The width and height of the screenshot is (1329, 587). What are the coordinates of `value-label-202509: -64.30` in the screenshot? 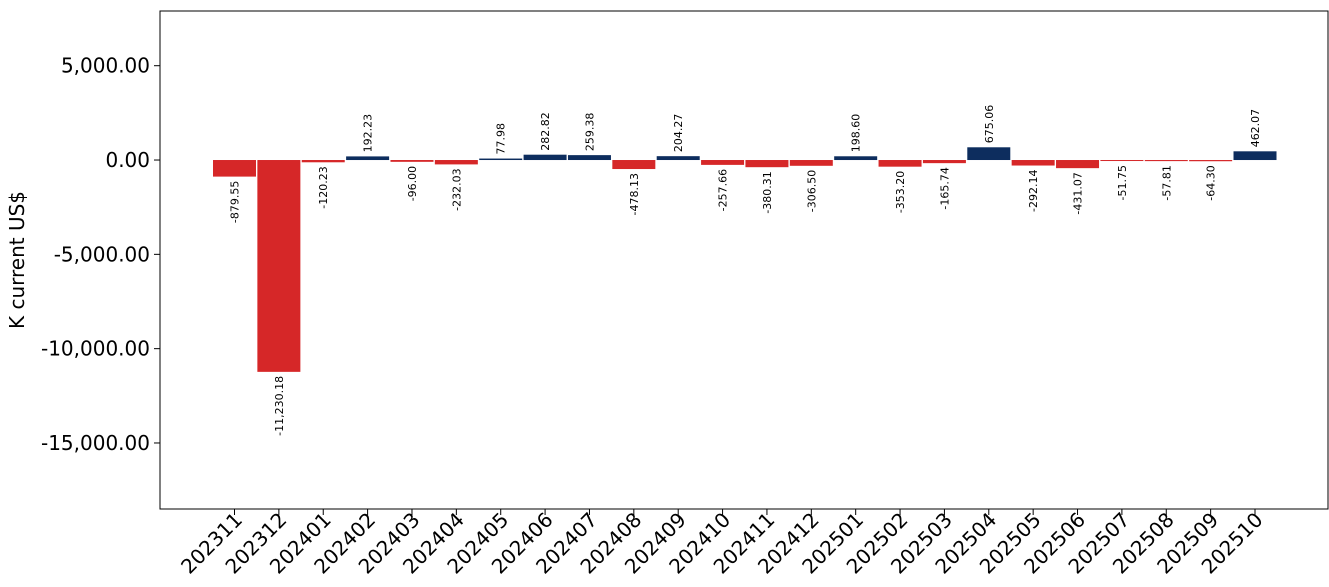 It's located at (1211, 182).